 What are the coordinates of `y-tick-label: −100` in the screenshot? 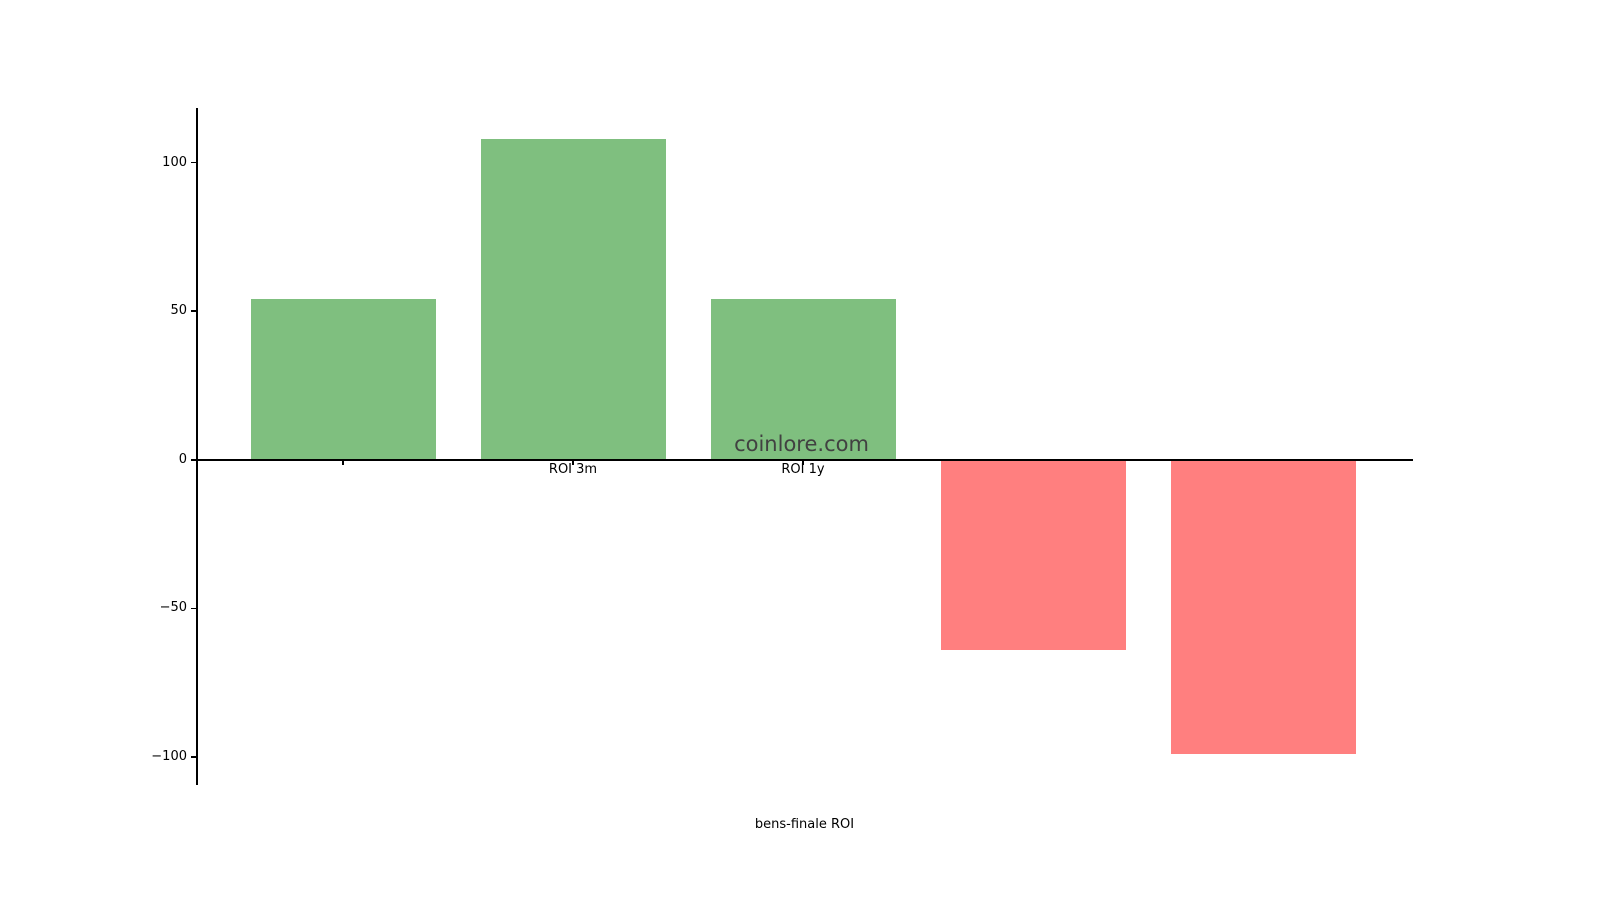 It's located at (169, 757).